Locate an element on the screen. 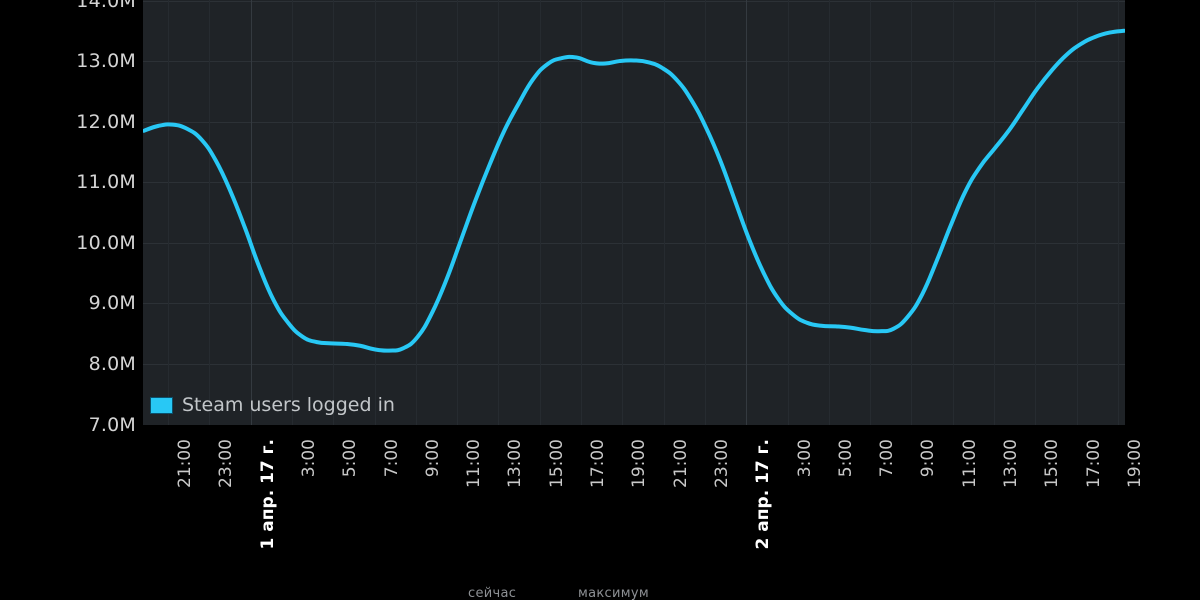 This screenshot has height=600, width=1200. y-axis-tick-label: 11.0M is located at coordinates (106, 182).